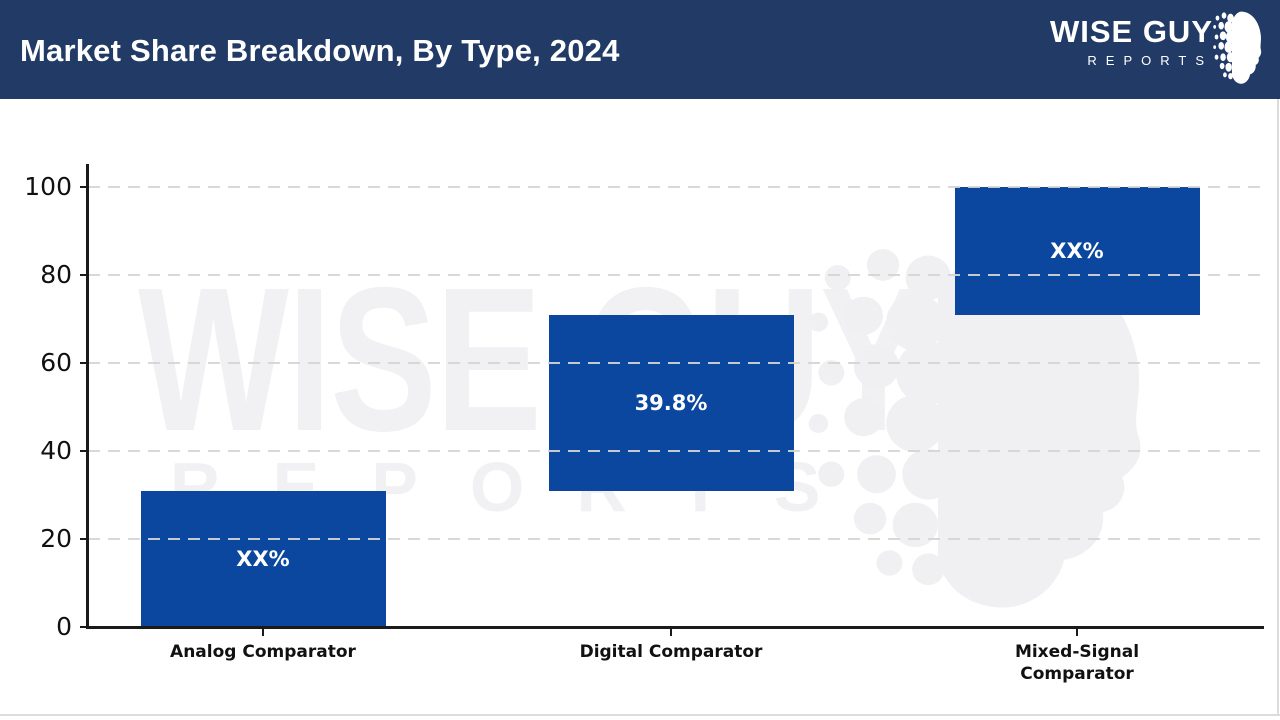 The image size is (1280, 720). I want to click on y-axis-tick-label: 0, so click(64, 626).